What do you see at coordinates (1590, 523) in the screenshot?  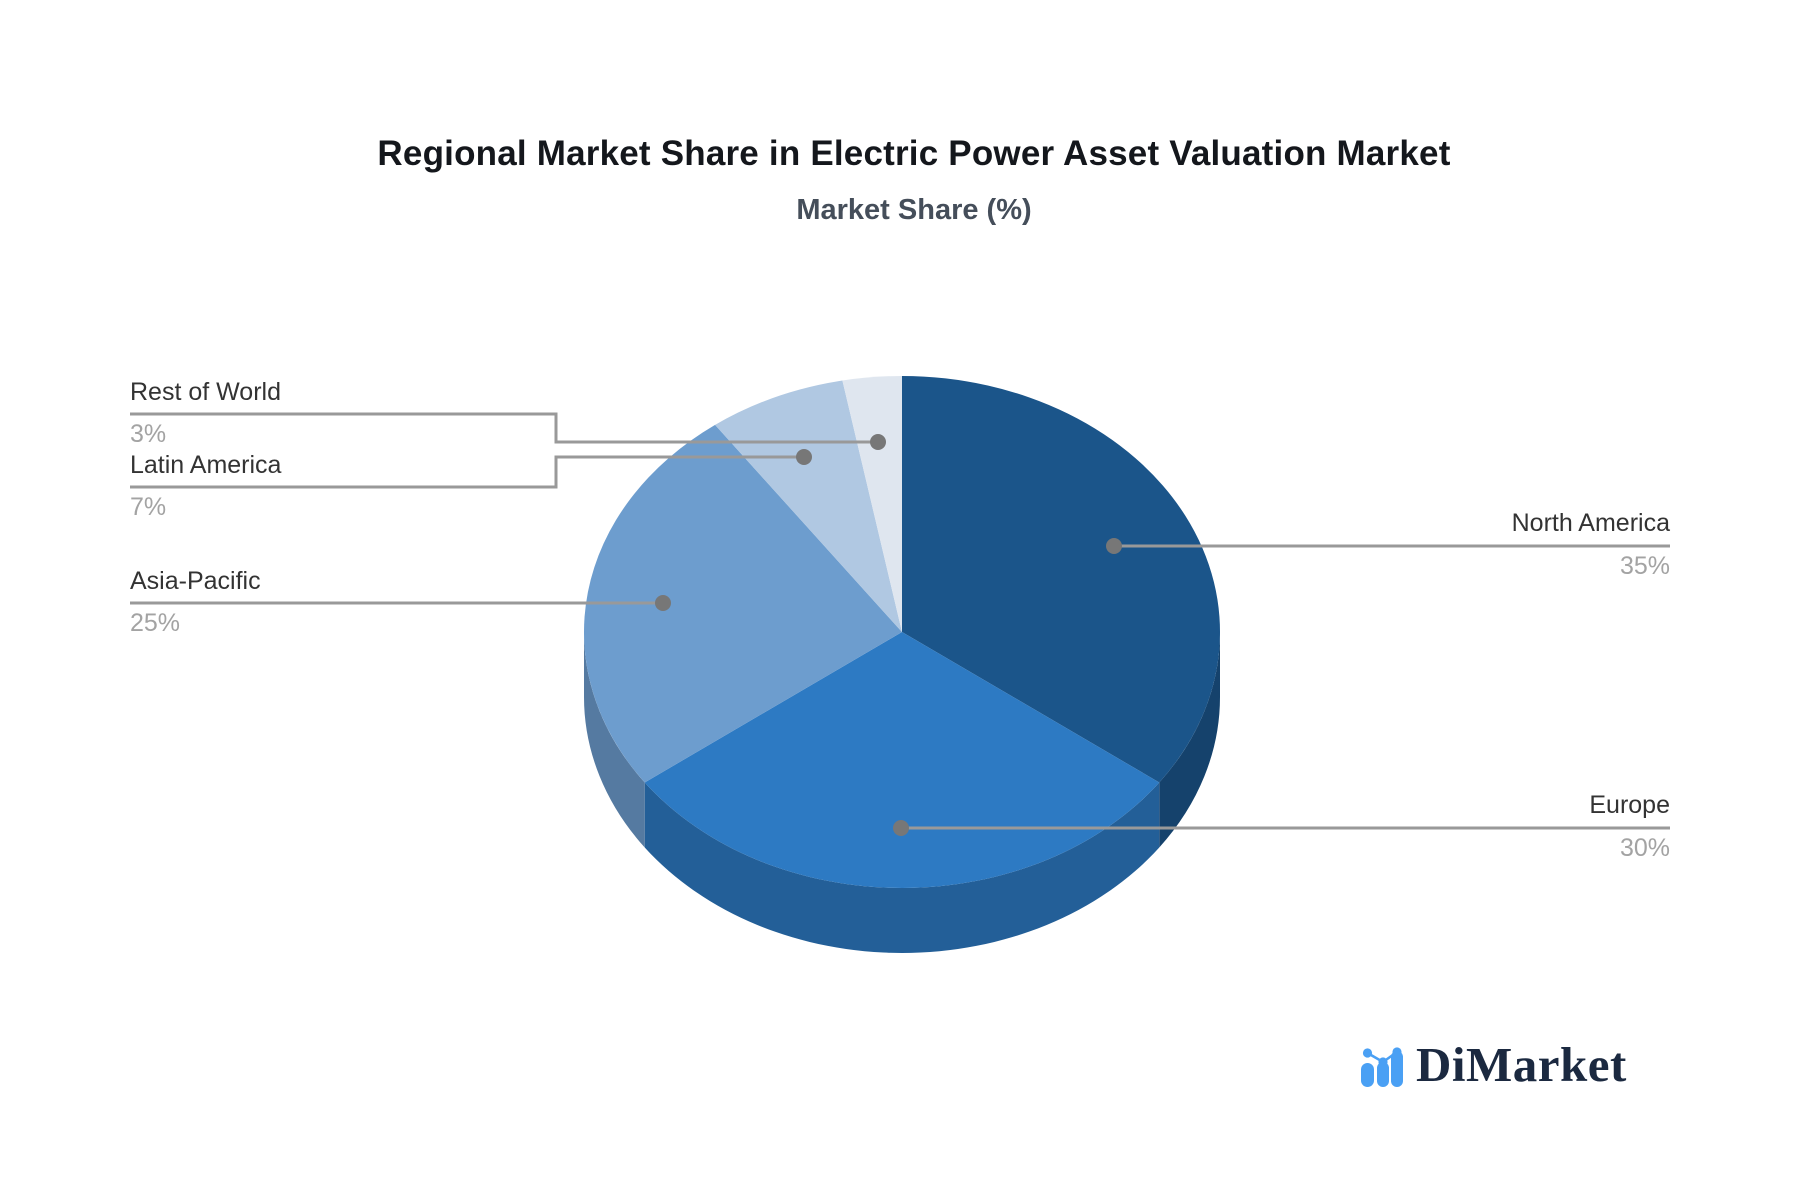 I see `label-north-america: North America` at bounding box center [1590, 523].